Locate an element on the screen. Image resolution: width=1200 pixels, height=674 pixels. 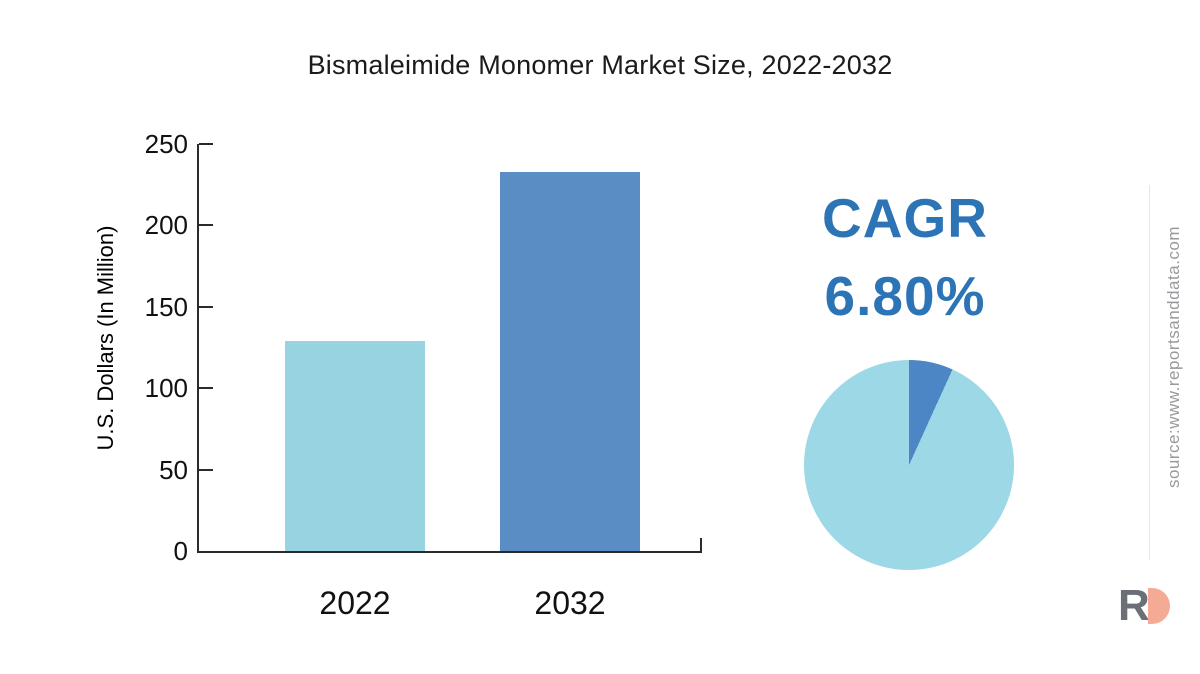
pie-chart is located at coordinates (909, 465).